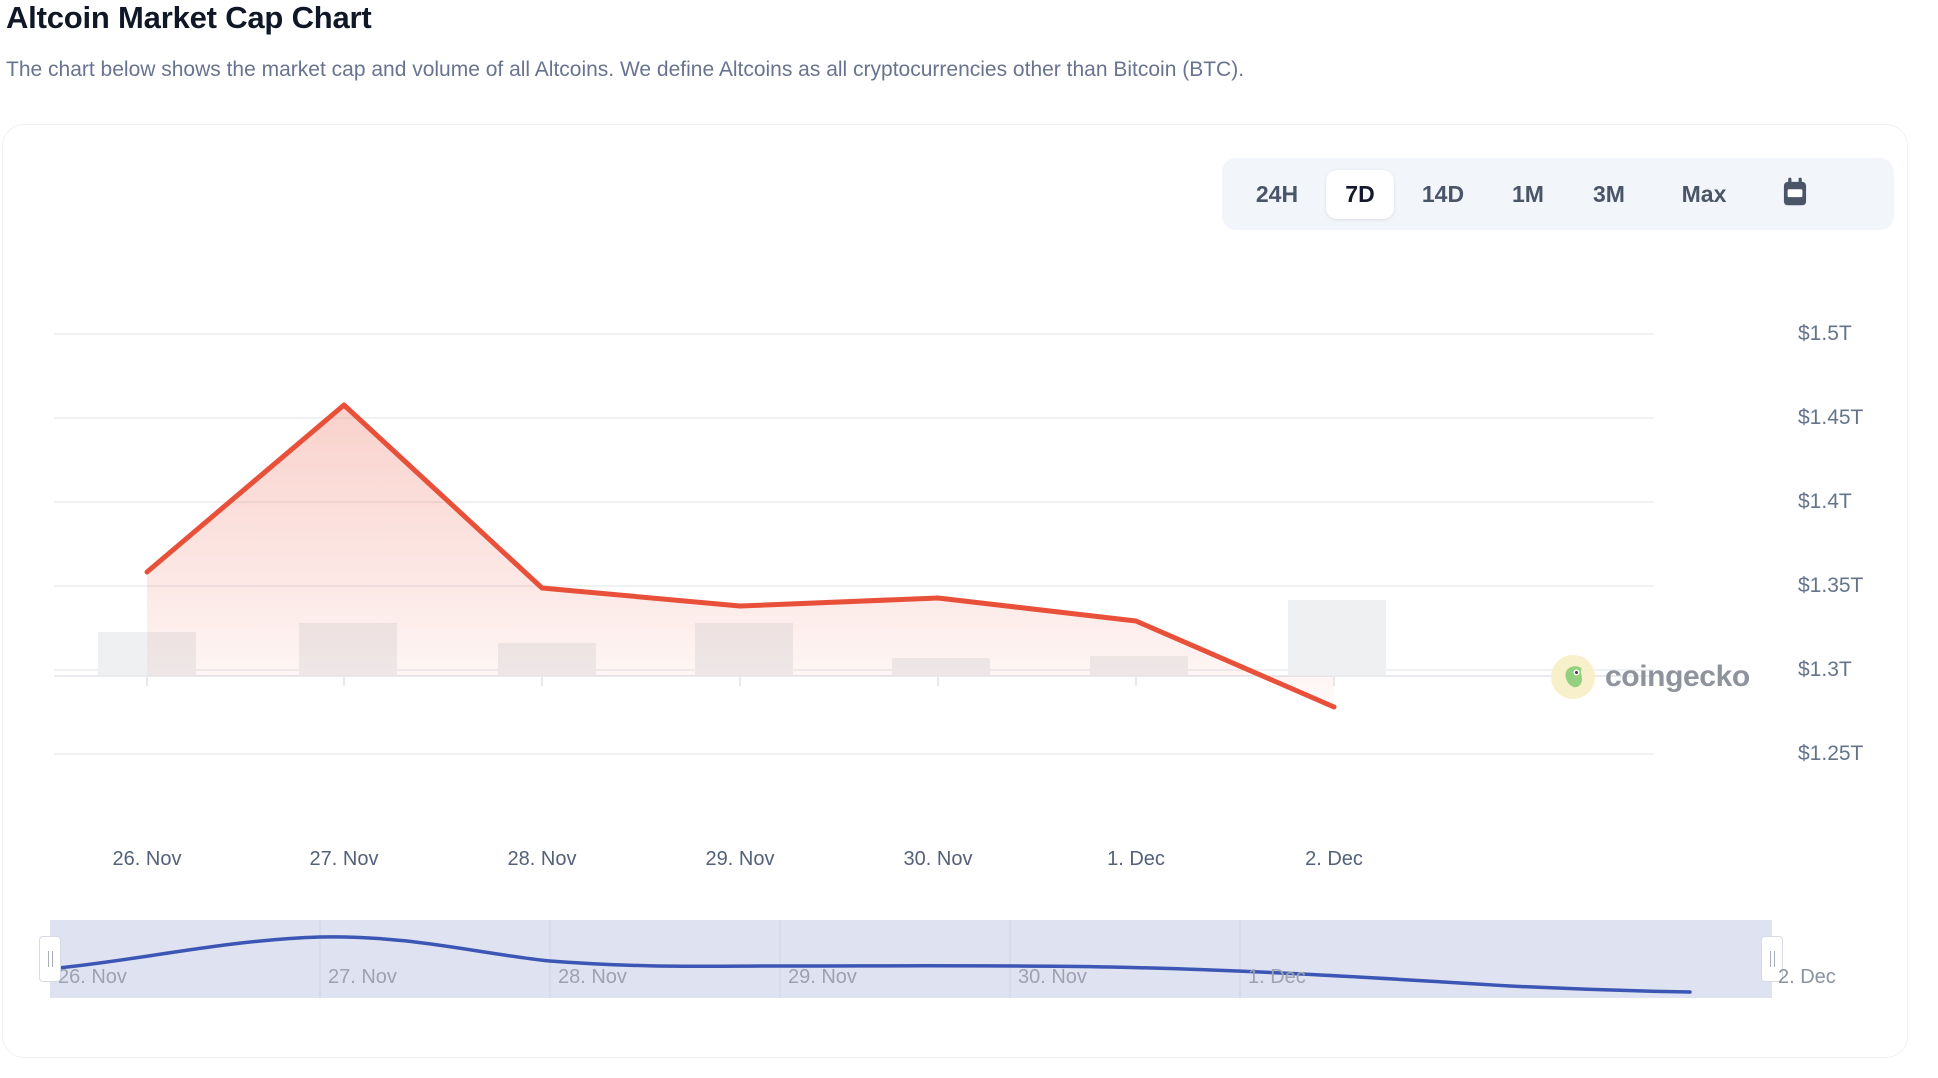  I want to click on y-axis-labels: $1.5T $1.45T $1.4T $1.35T $1.3T $1.25T, so click(1868, 550).